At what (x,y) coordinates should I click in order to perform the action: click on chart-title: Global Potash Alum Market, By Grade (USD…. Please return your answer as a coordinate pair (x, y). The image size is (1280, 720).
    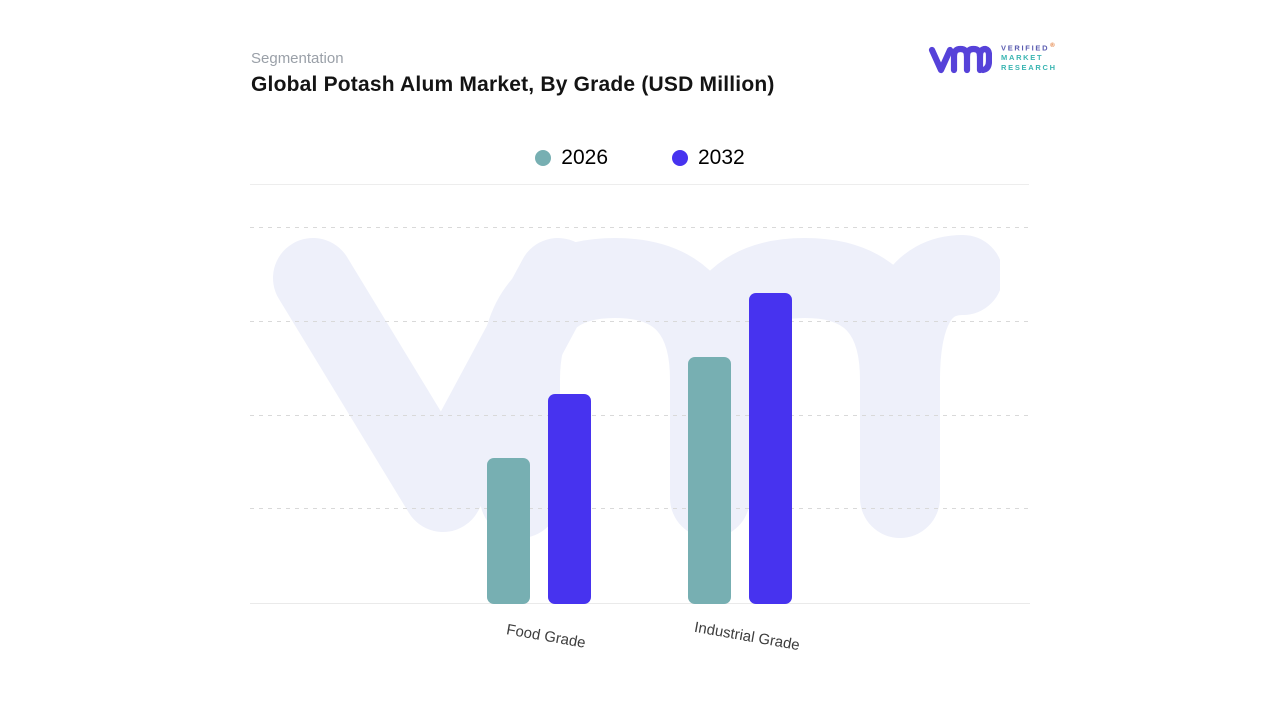
    Looking at the image, I should click on (513, 84).